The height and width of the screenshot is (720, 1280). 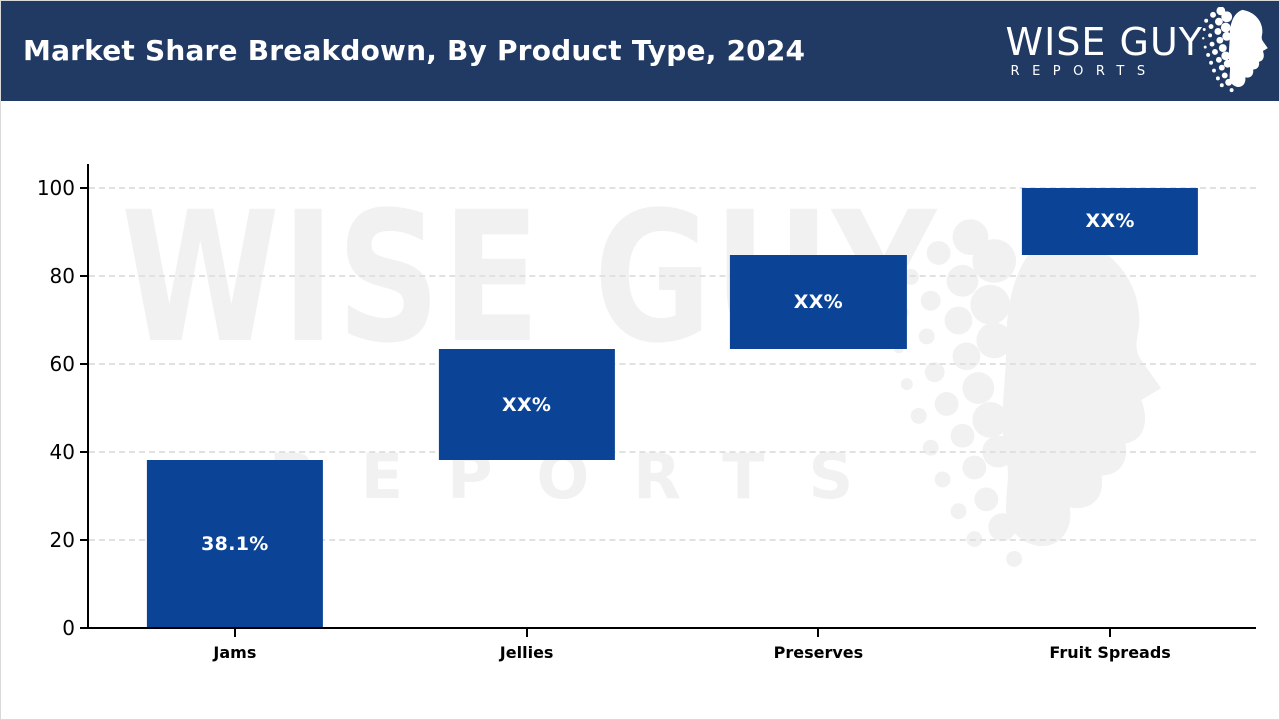 I want to click on x-tick-mark-jams, so click(x=234, y=632).